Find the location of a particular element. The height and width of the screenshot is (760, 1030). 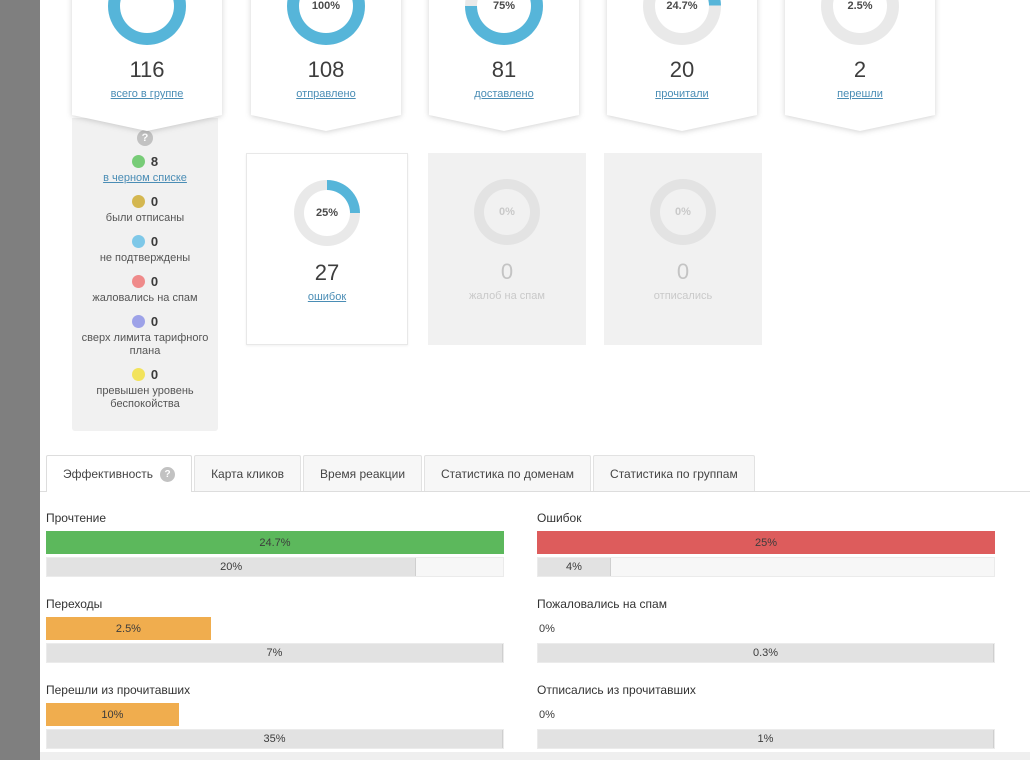

stat-avg-bar: 20% is located at coordinates (275, 567).